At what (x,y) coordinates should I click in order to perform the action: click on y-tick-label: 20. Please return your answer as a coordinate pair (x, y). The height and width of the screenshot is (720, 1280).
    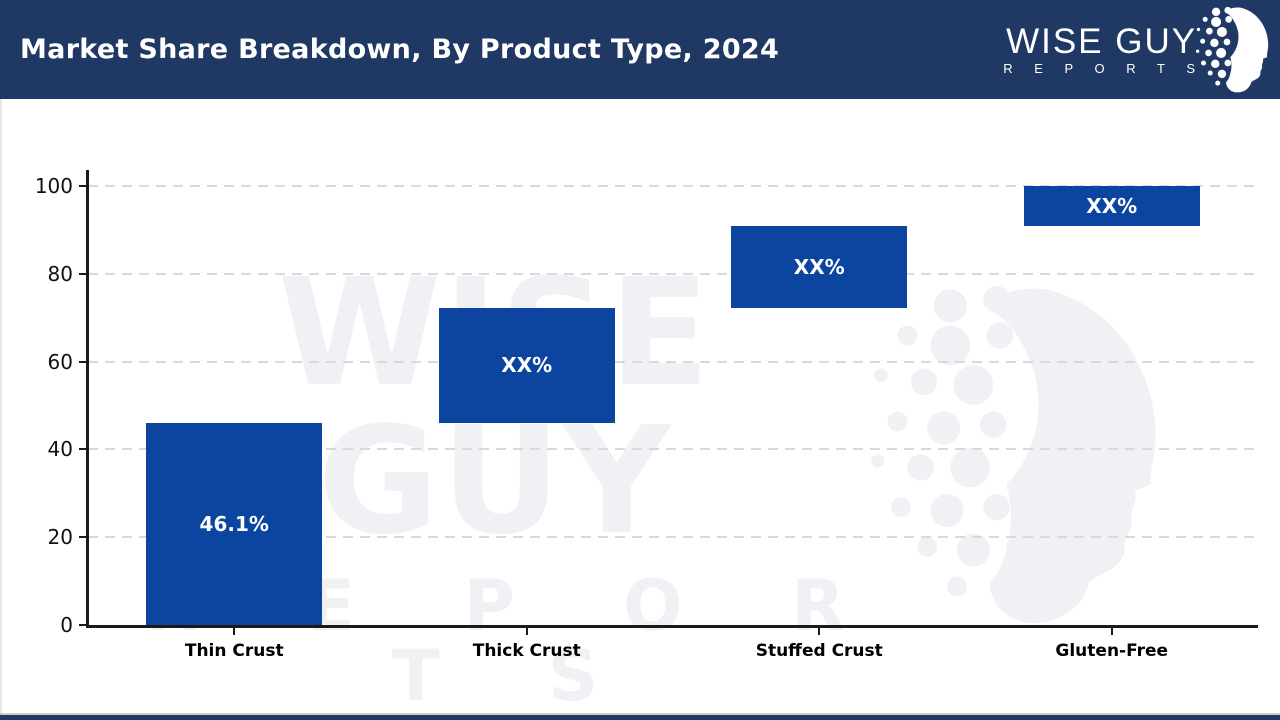
    Looking at the image, I should click on (60, 537).